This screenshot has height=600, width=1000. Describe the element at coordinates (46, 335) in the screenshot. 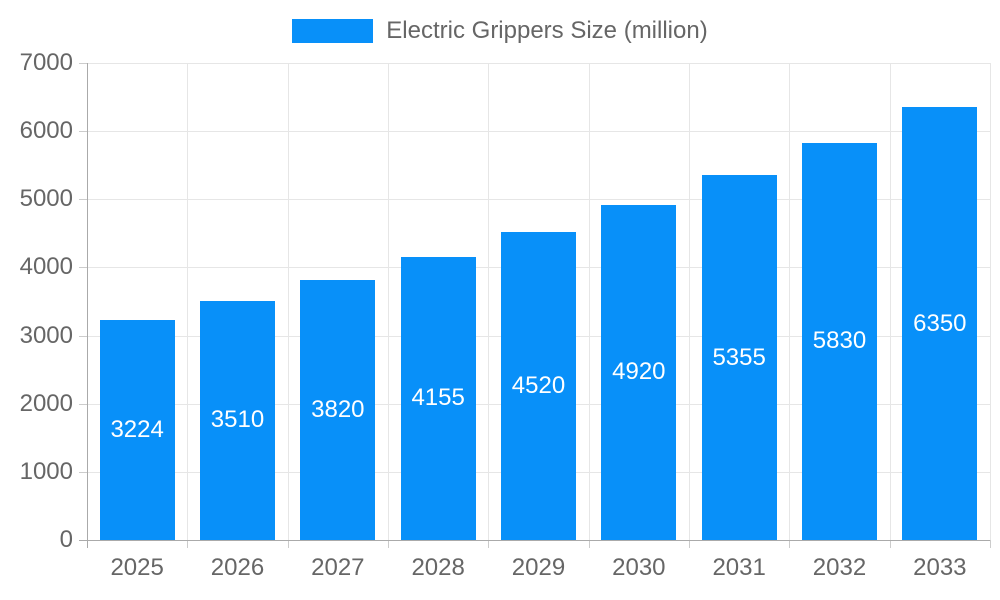

I see `y-tick-label: 3000` at that location.